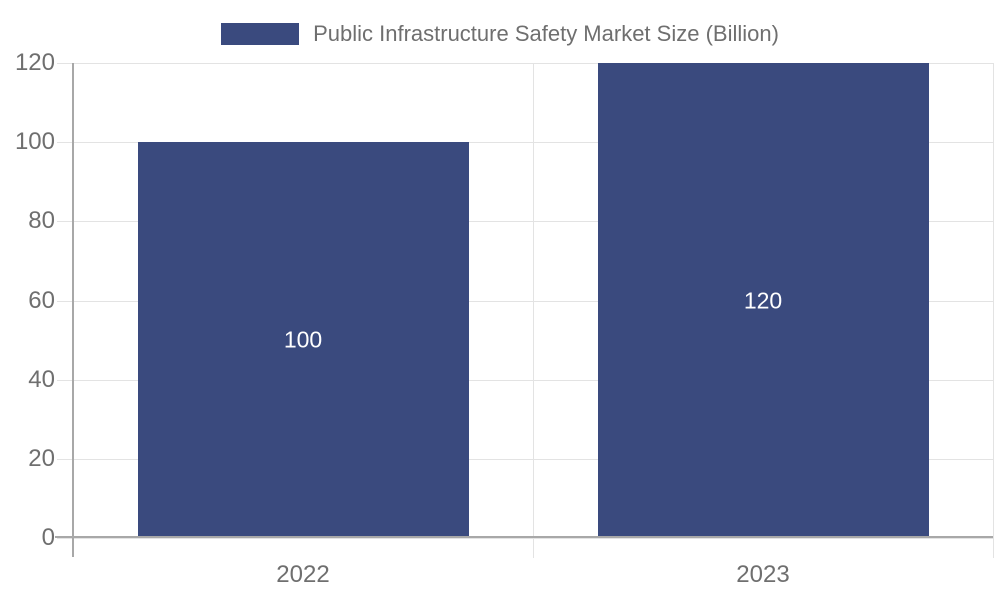 The image size is (1000, 600). What do you see at coordinates (763, 574) in the screenshot?
I see `x-tick-label: 2023` at bounding box center [763, 574].